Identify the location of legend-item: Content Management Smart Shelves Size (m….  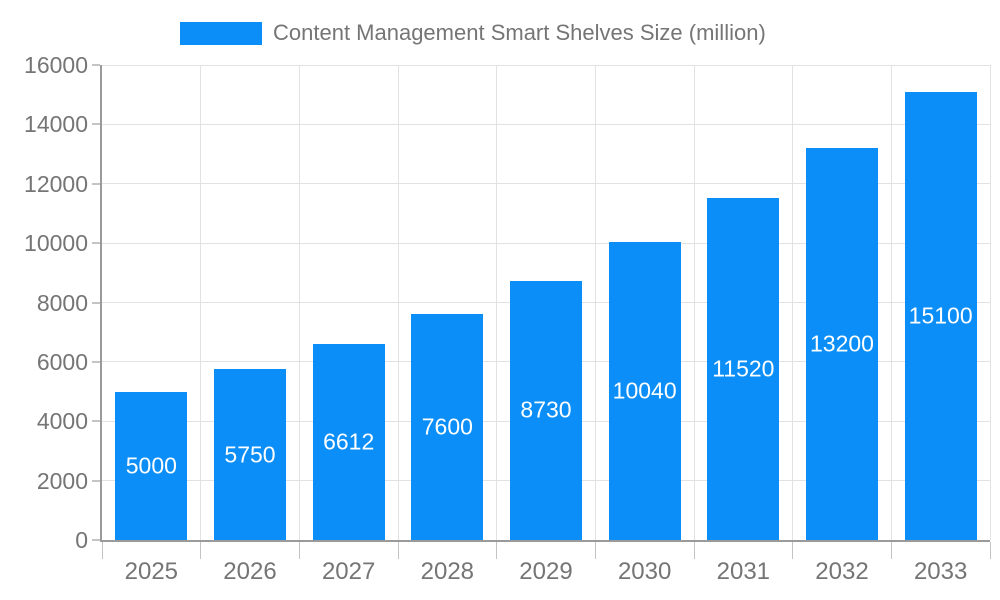
(473, 33).